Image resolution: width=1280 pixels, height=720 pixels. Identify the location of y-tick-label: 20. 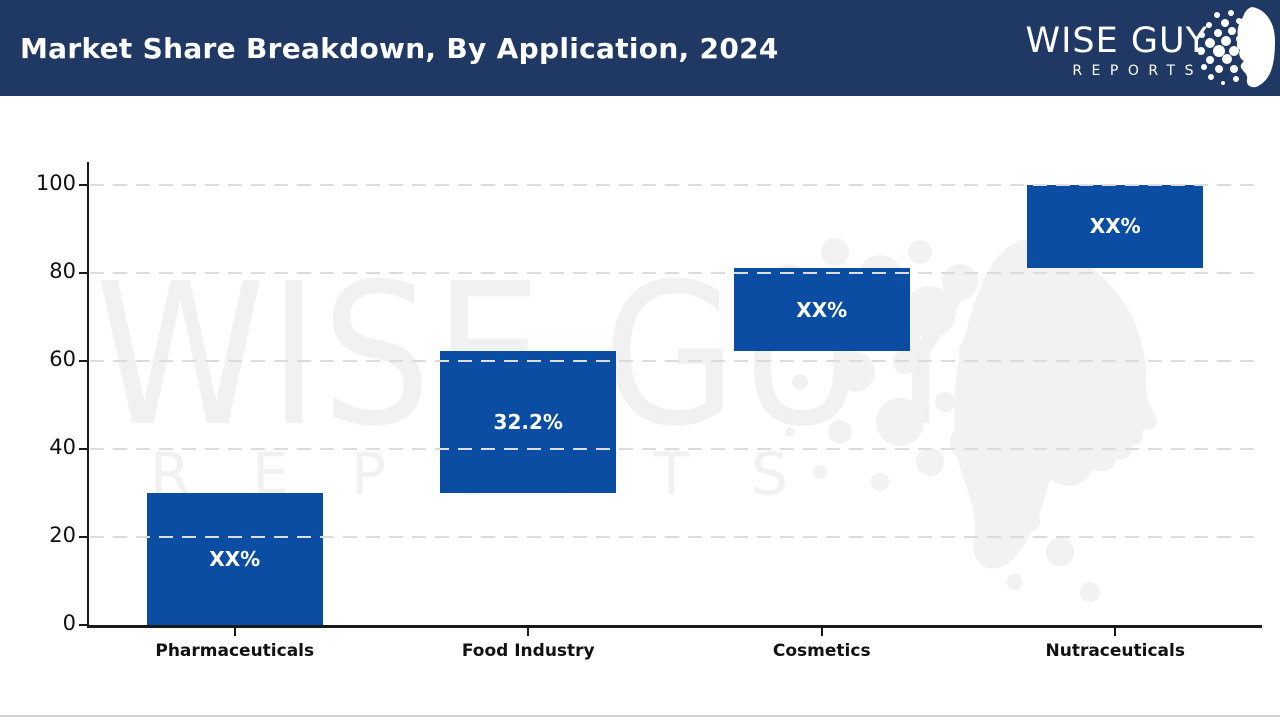
(62, 535).